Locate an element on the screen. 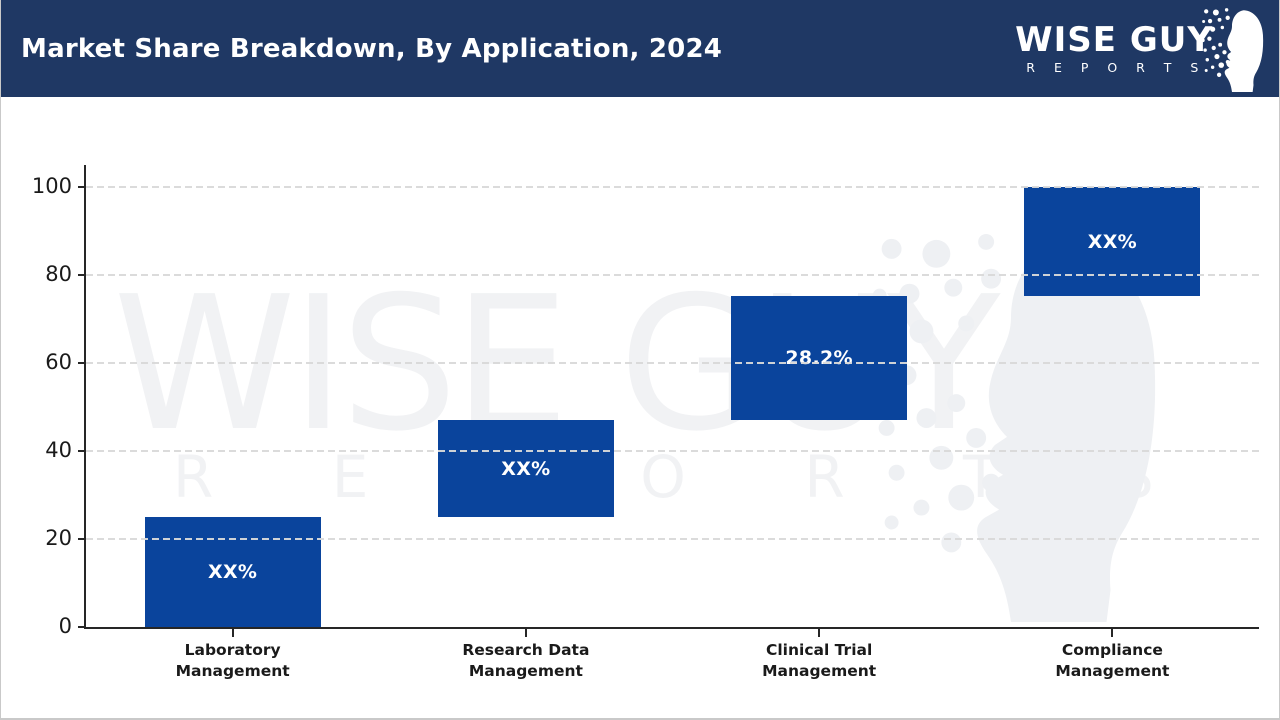  bar-segment: 28.2% is located at coordinates (819, 358).